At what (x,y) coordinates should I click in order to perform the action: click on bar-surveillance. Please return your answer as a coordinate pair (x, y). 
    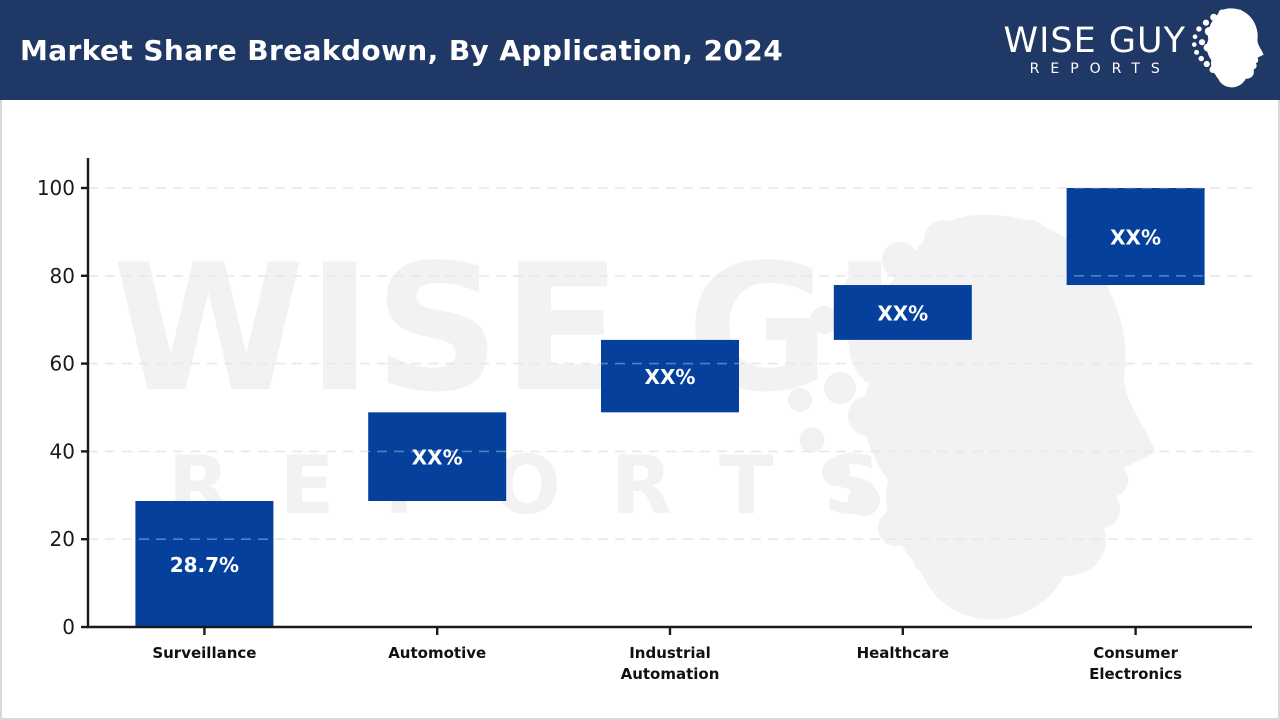
    Looking at the image, I should click on (204, 564).